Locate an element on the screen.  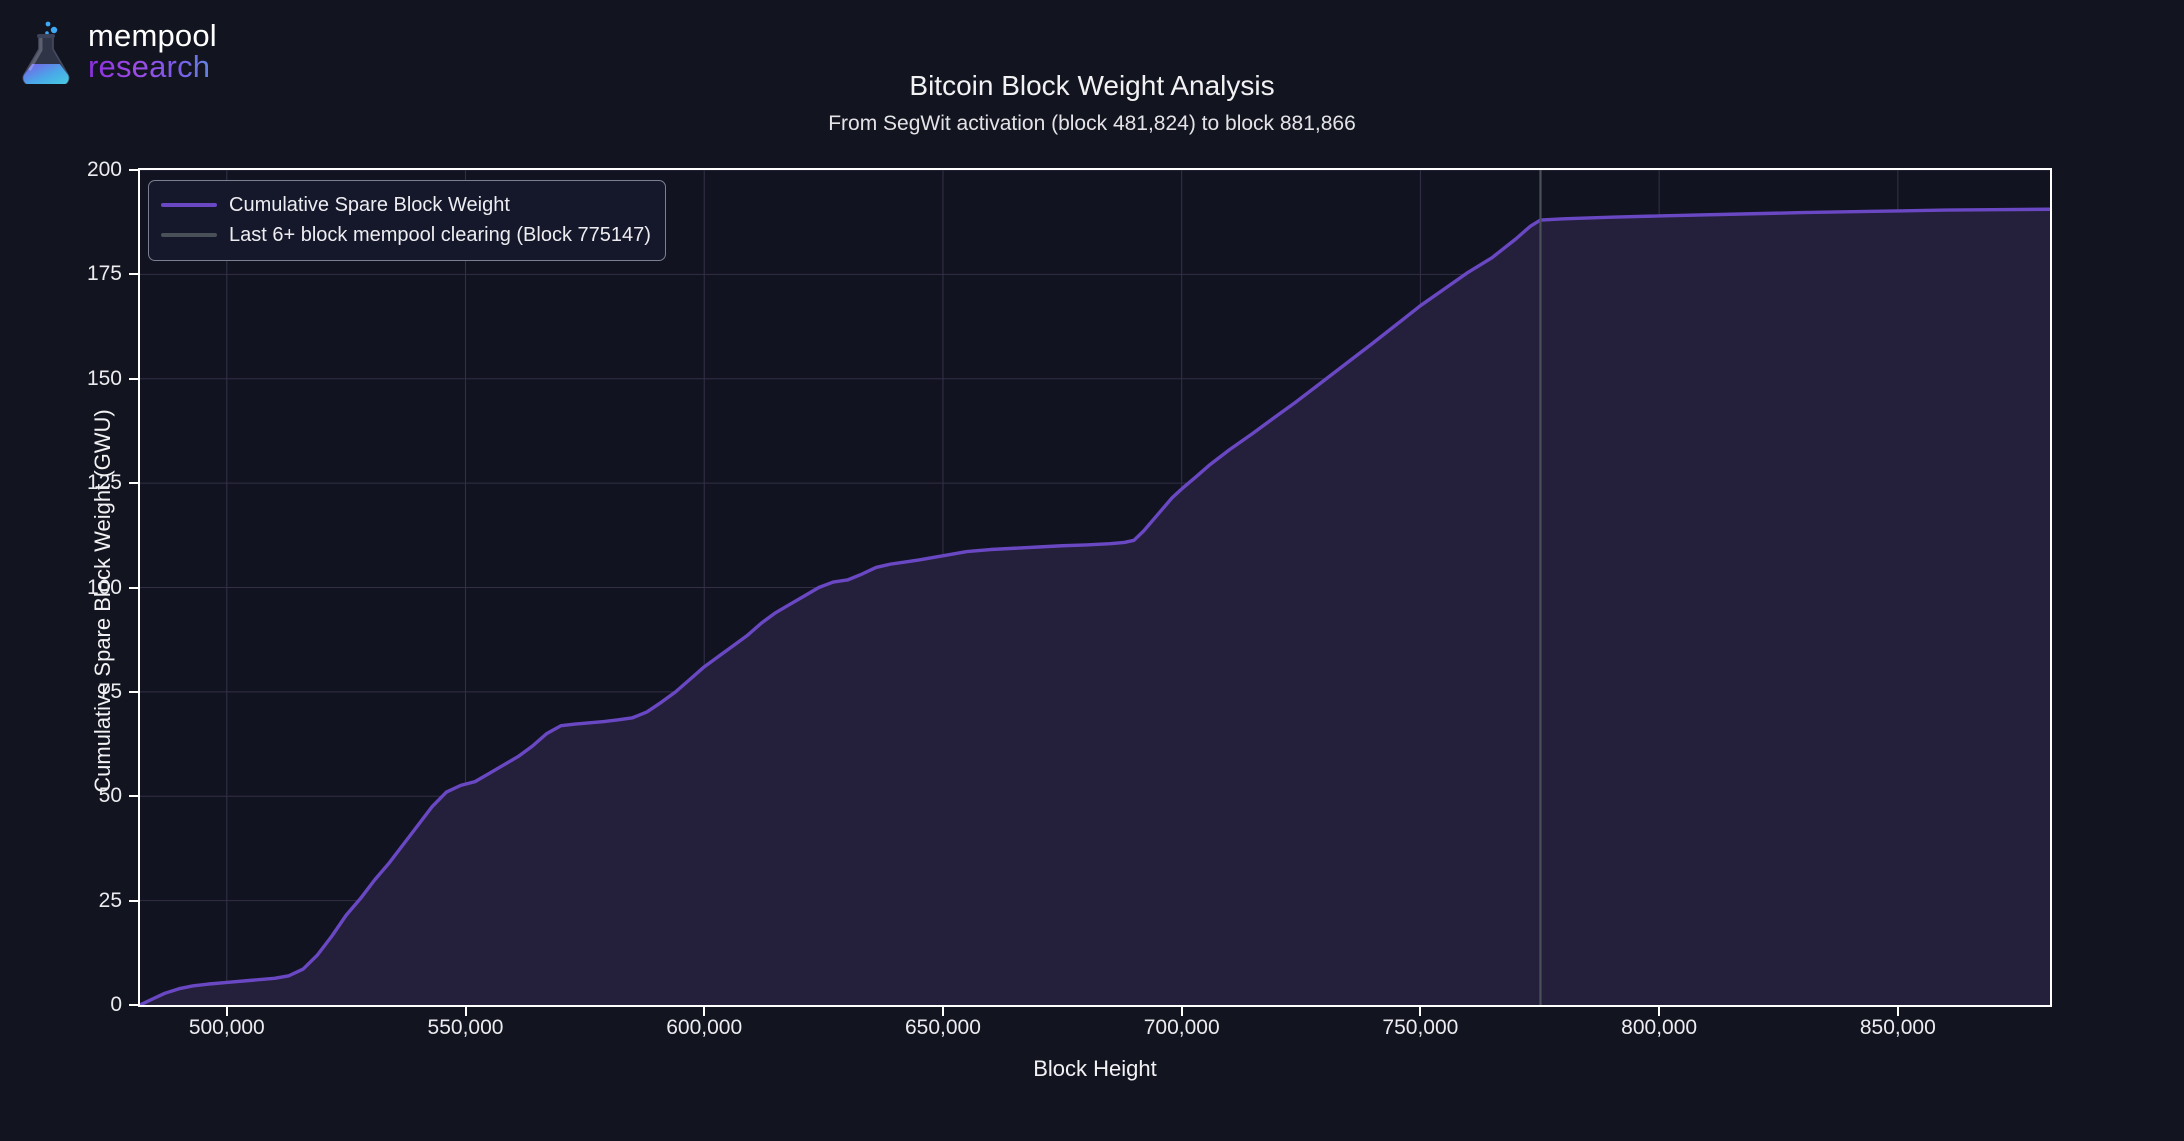
y-tick-label: 125 is located at coordinates (104, 483).